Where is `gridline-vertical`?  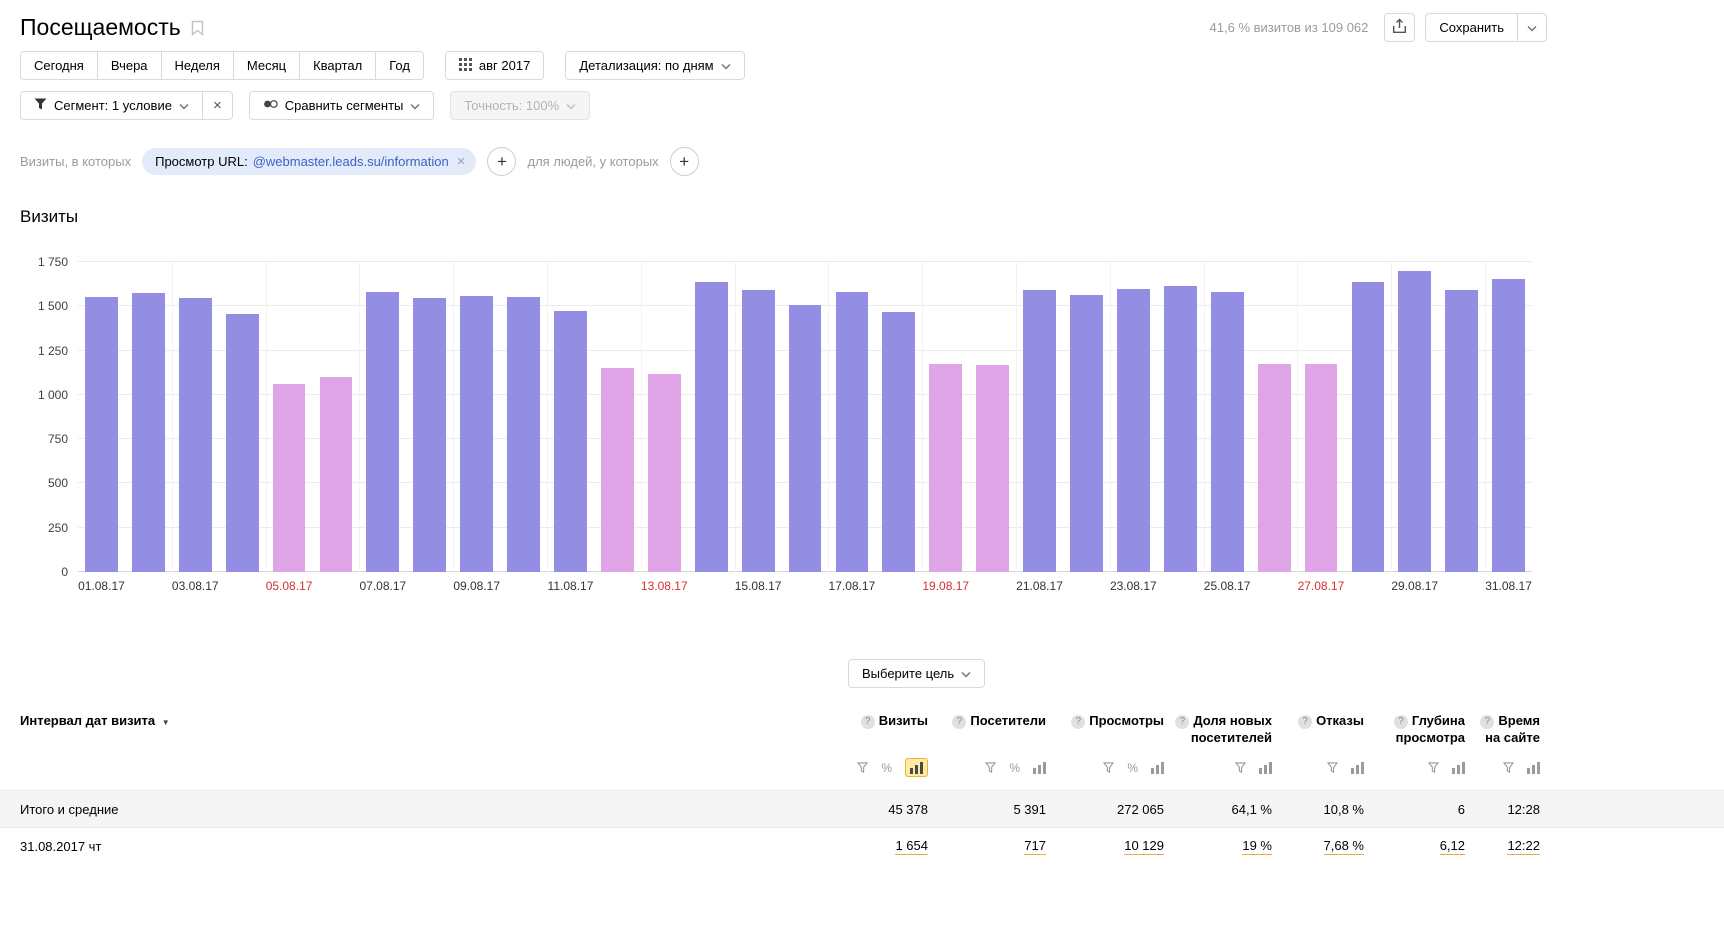 gridline-vertical is located at coordinates (548, 417).